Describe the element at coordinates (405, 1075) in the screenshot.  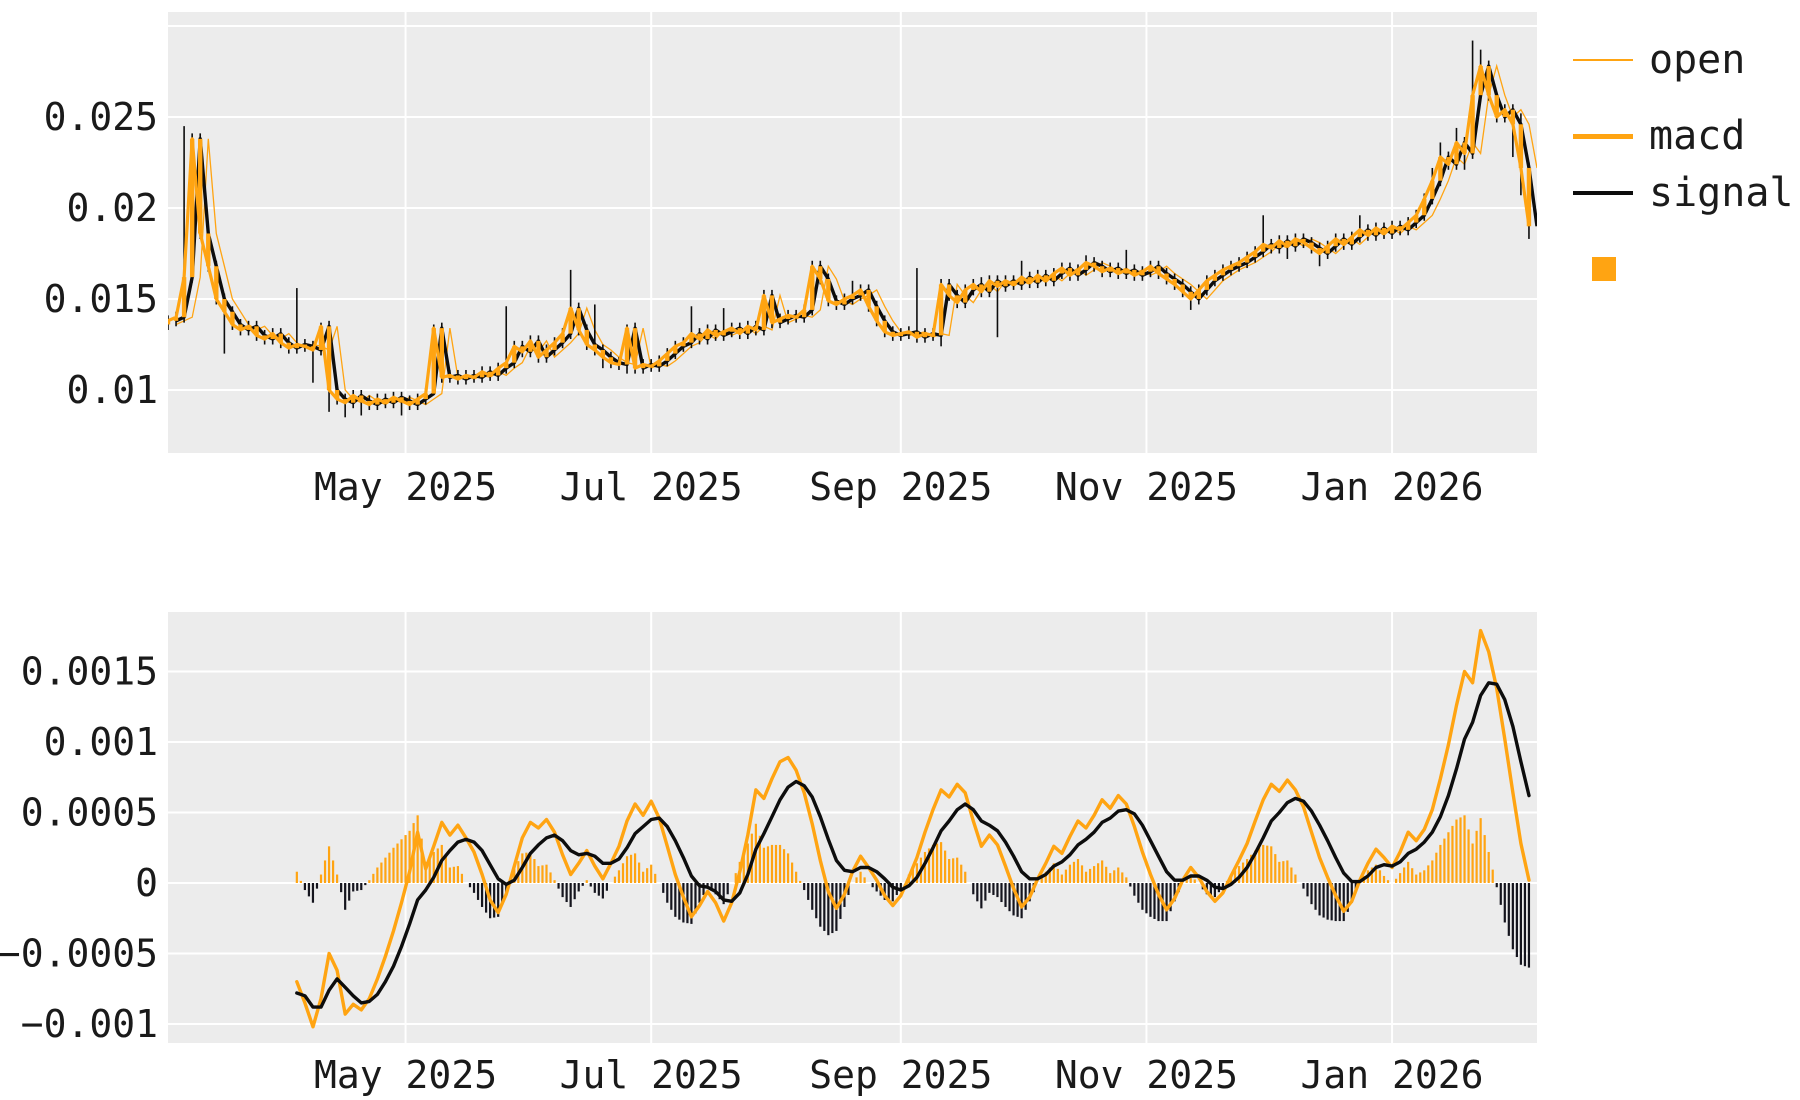
I see `macd-xtick-label: May 2025` at that location.